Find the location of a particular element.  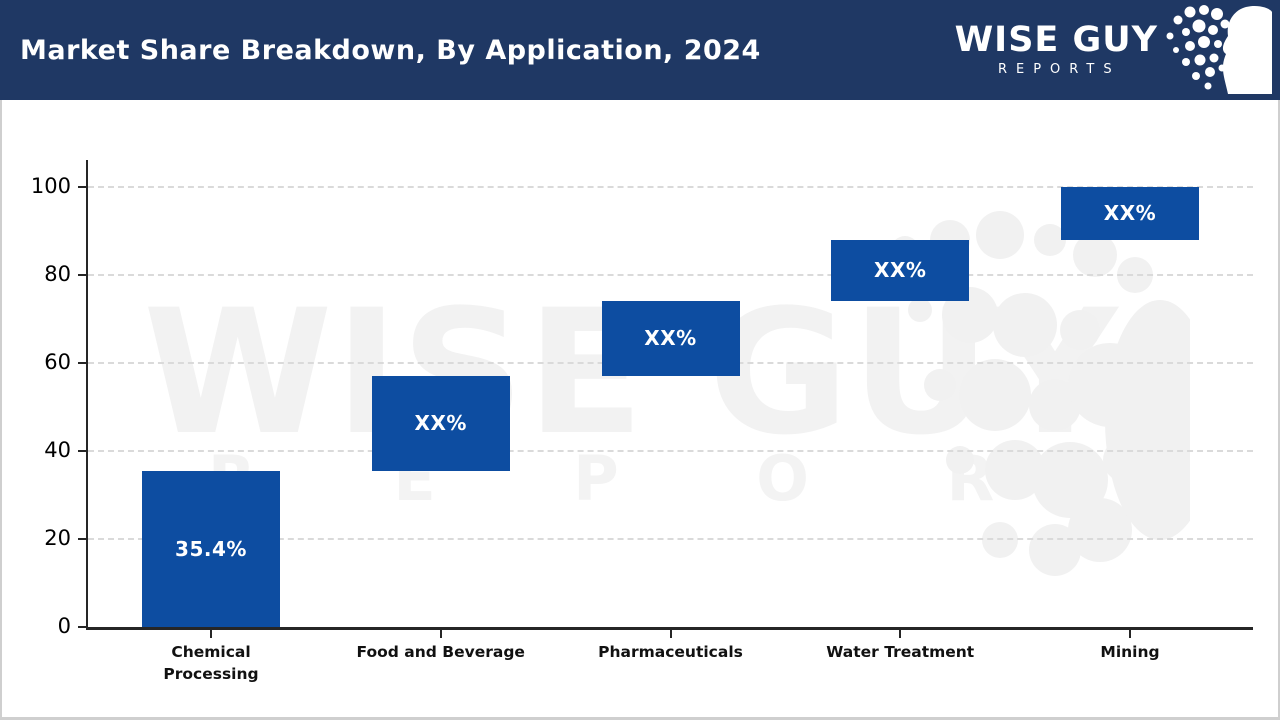

y-tick-label-20: 20 is located at coordinates (57, 538).